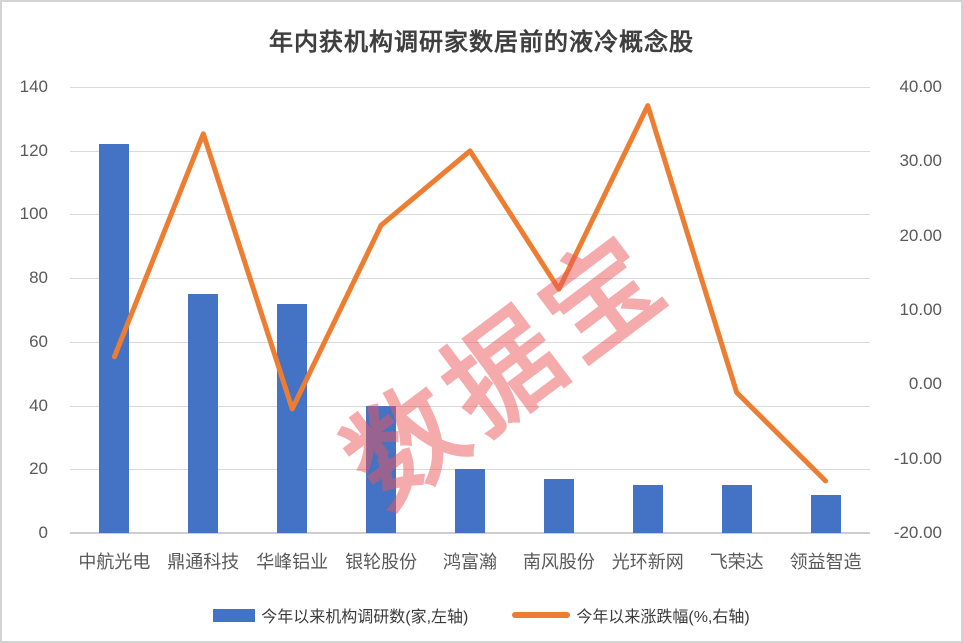  I want to click on x-axis-labels: 中航光电 鼎通科技 华峰铝业 银轮股份 鸿富瀚 南风股份 光环新网 飞荣达 领益智造, so click(470, 561).